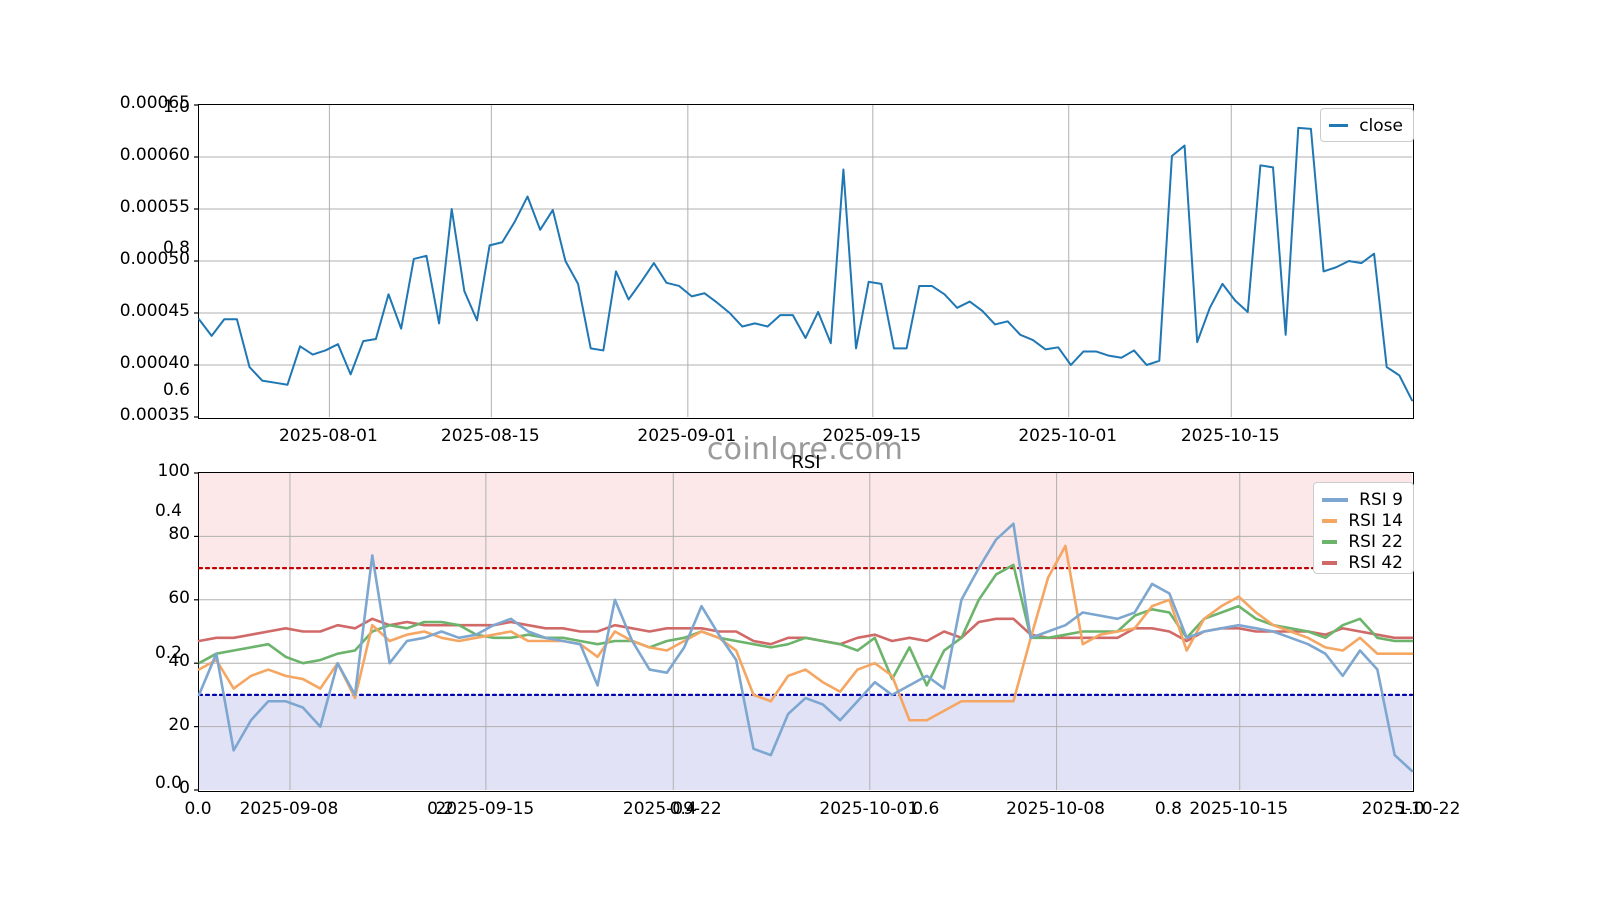 The height and width of the screenshot is (900, 1600). What do you see at coordinates (926, 809) in the screenshot?
I see `rsi-secondary-x-tick-0.6: 0.6` at bounding box center [926, 809].